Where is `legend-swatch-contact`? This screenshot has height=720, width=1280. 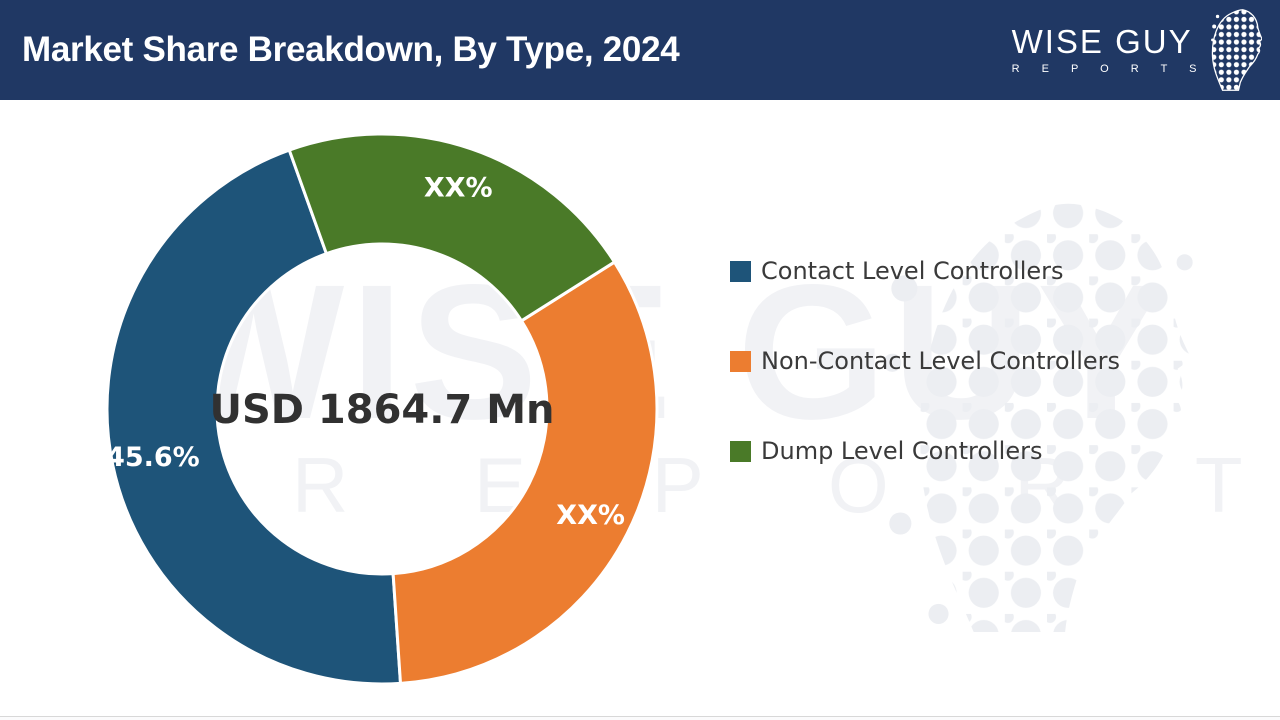 legend-swatch-contact is located at coordinates (740, 271).